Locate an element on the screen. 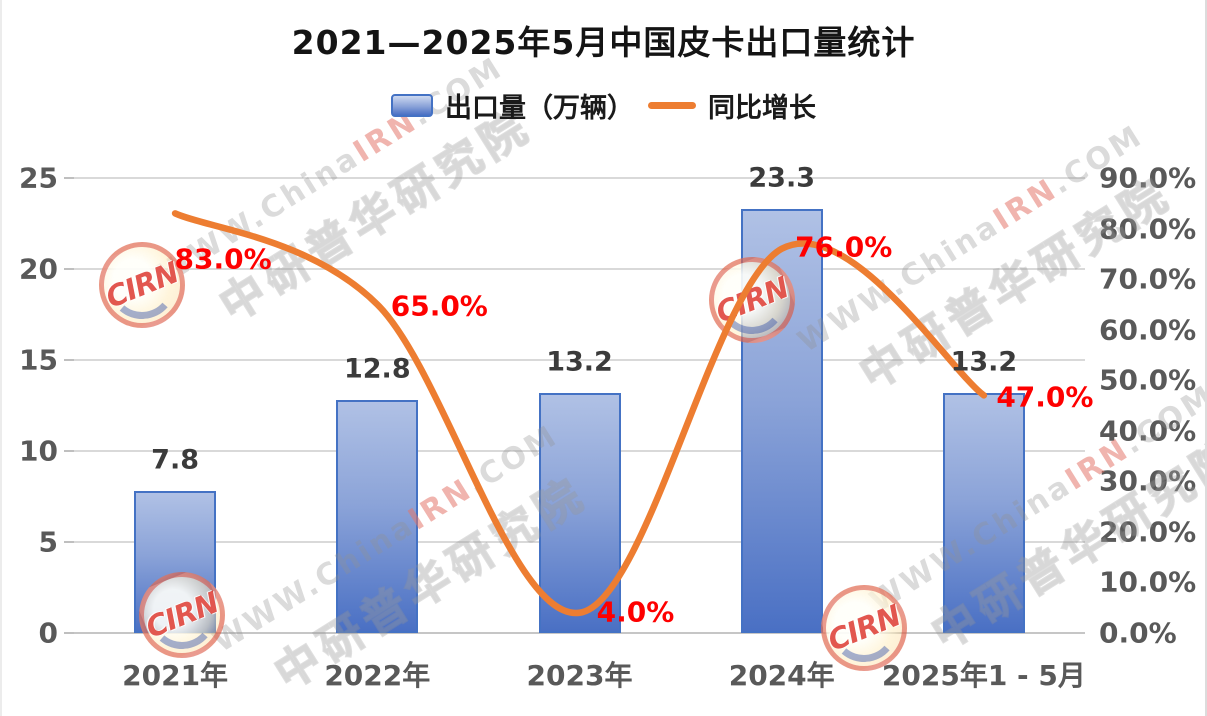  category-label: 2024年 is located at coordinates (781, 675).